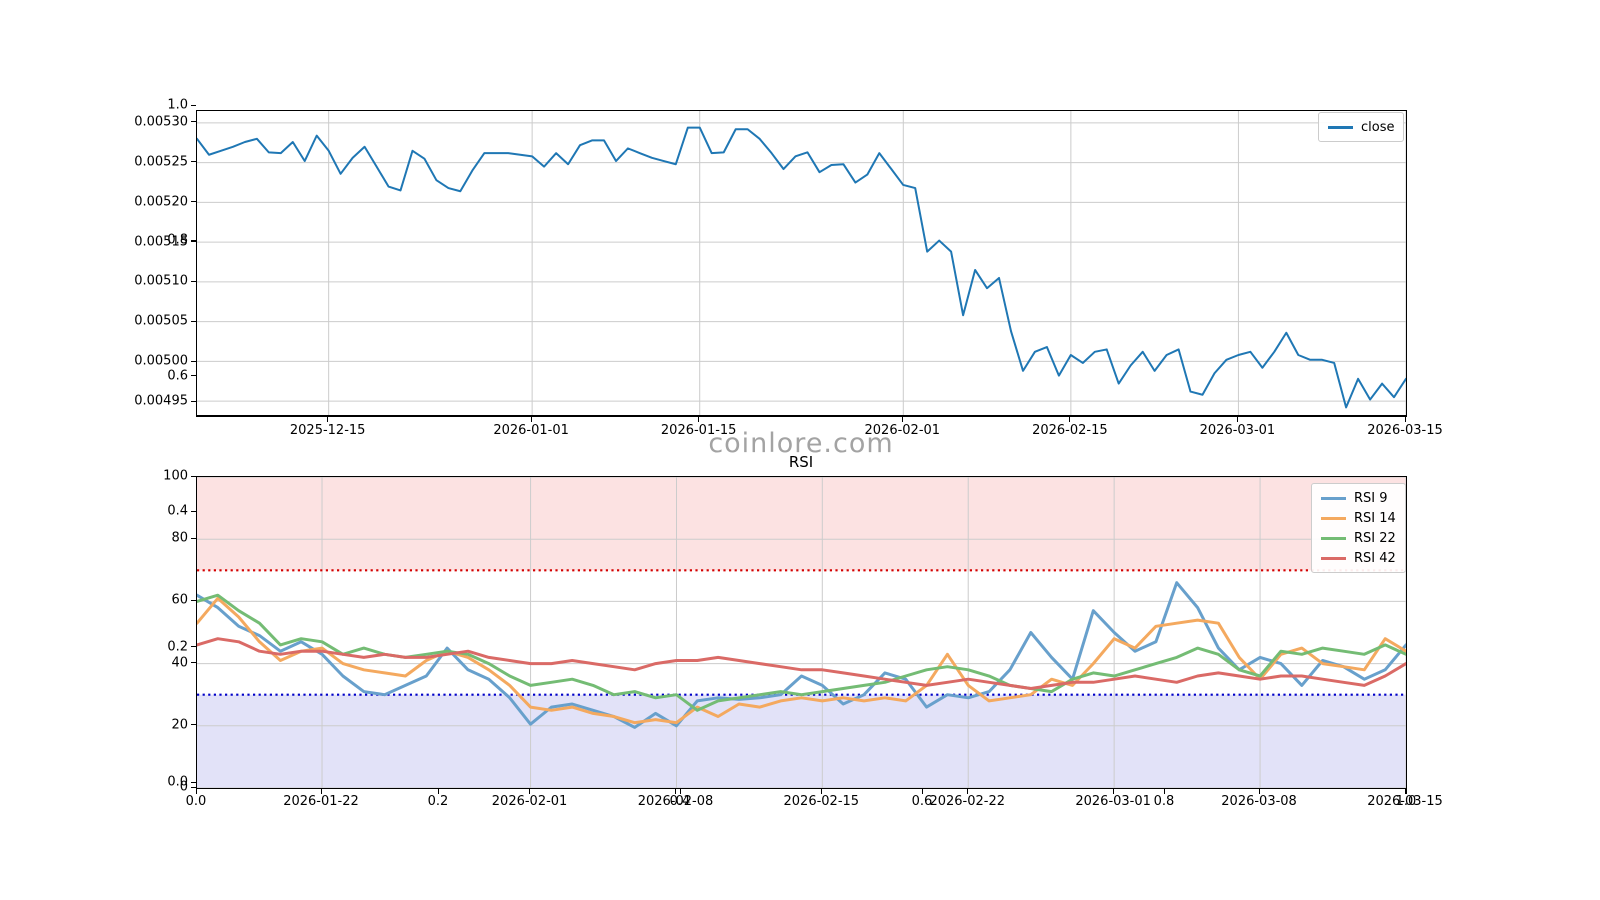 Image resolution: width=1600 pixels, height=900 pixels. What do you see at coordinates (1375, 538) in the screenshot?
I see `legend-label: RSI 22` at bounding box center [1375, 538].